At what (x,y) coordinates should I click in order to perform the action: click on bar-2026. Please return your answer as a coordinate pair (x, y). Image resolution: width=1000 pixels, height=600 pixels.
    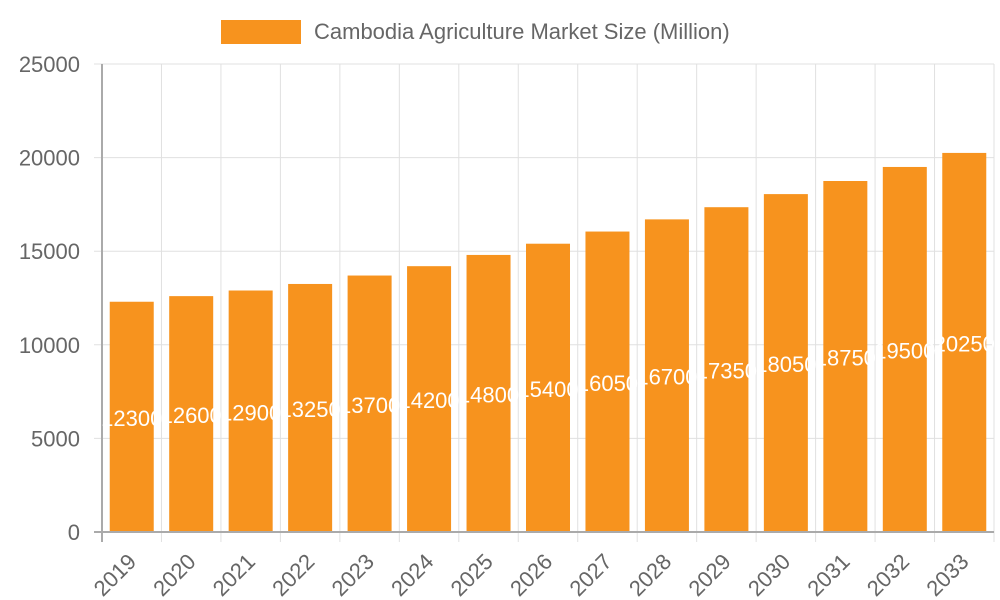
    Looking at the image, I should click on (548, 387).